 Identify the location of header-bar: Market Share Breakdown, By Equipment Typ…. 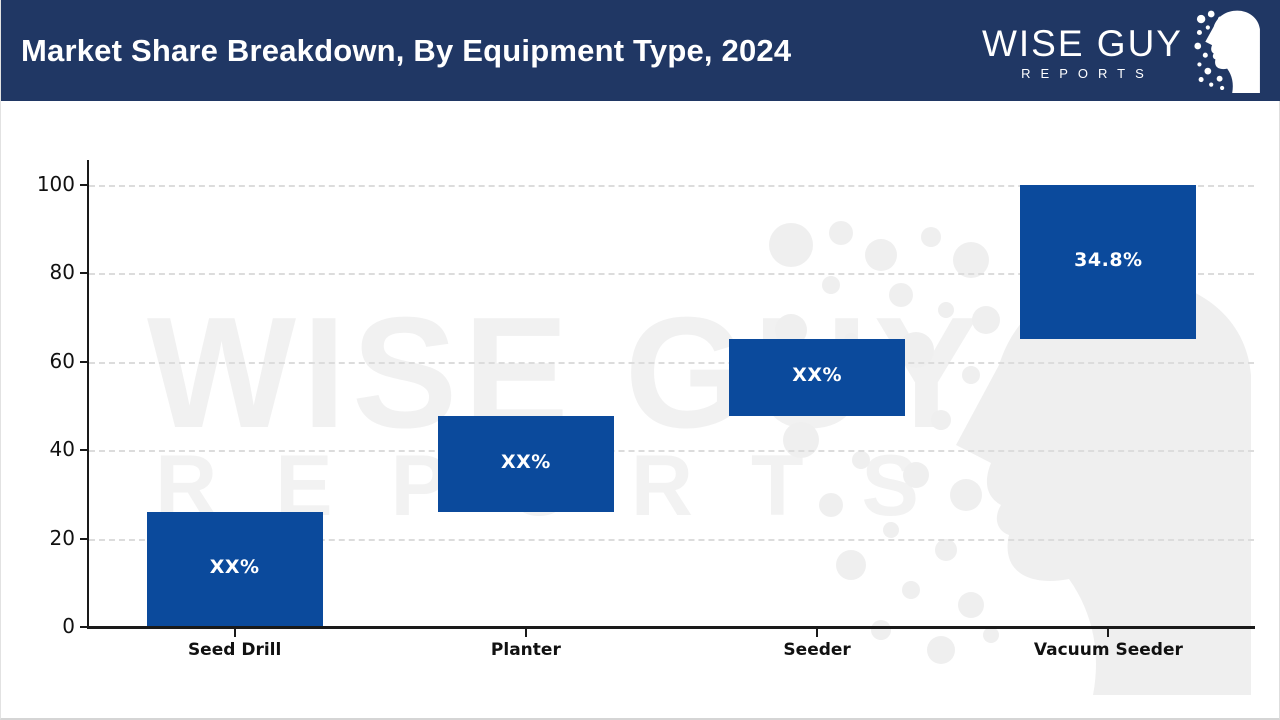
(640, 50).